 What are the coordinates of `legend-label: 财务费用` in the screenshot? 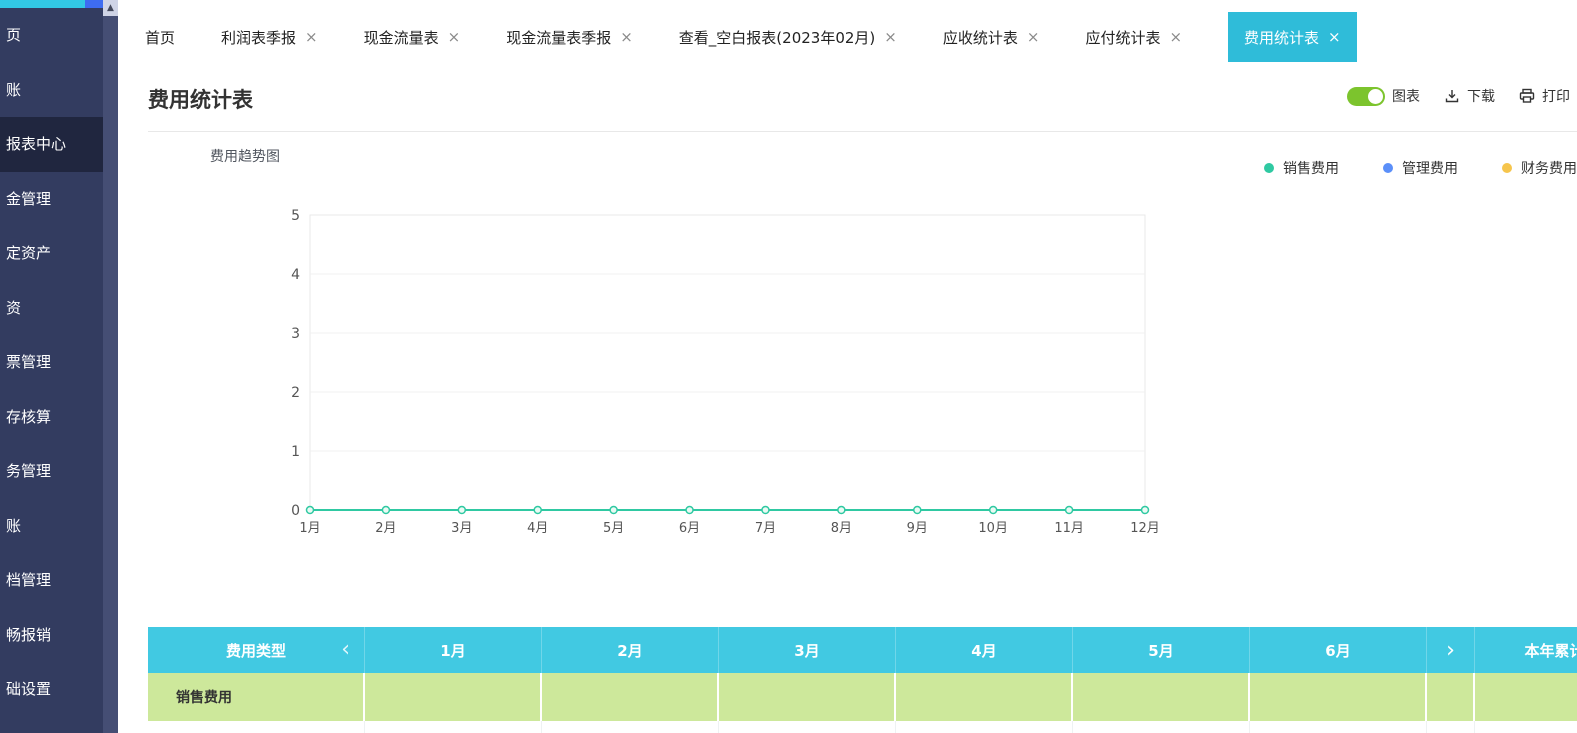 It's located at (1549, 169).